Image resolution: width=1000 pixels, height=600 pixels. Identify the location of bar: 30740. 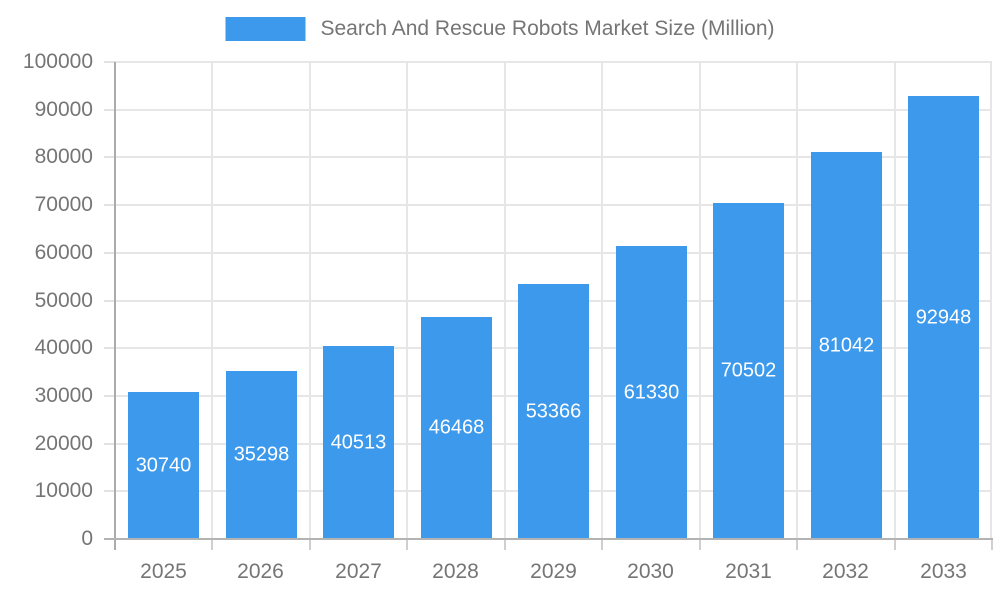
(163, 465).